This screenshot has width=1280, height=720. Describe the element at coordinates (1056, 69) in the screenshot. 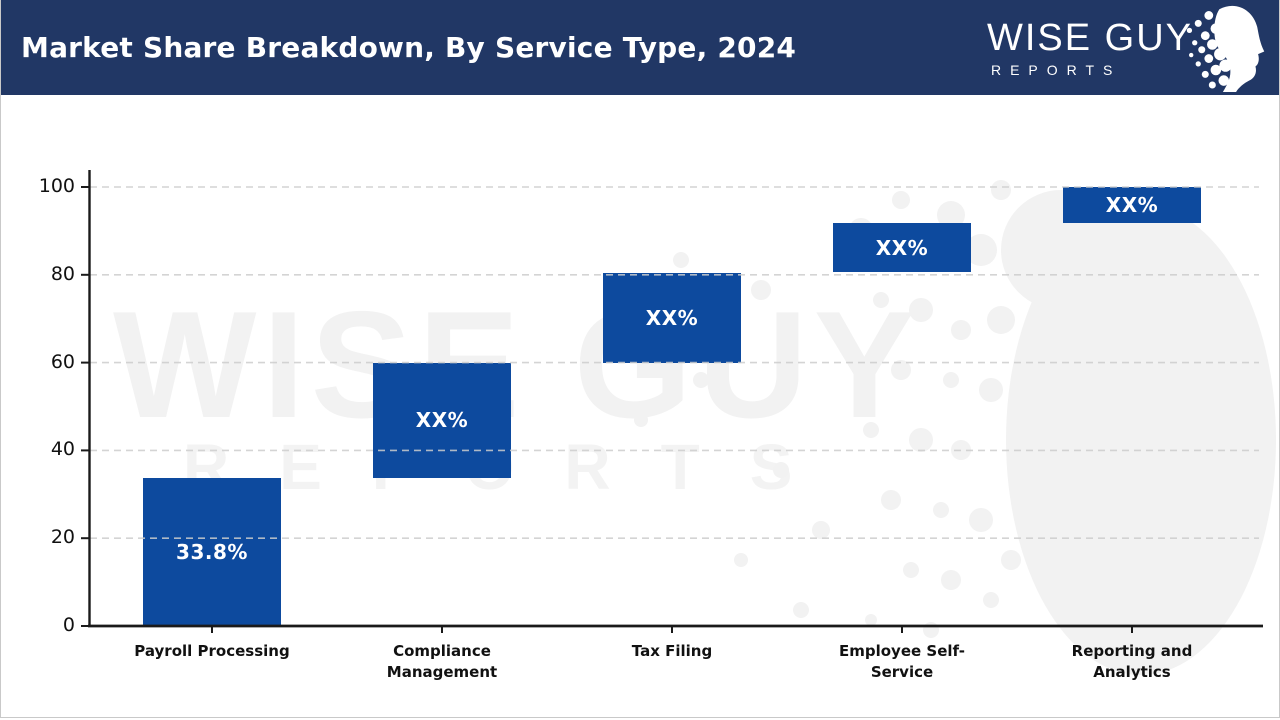

I see `logo-secondary-text: REPORTS` at that location.